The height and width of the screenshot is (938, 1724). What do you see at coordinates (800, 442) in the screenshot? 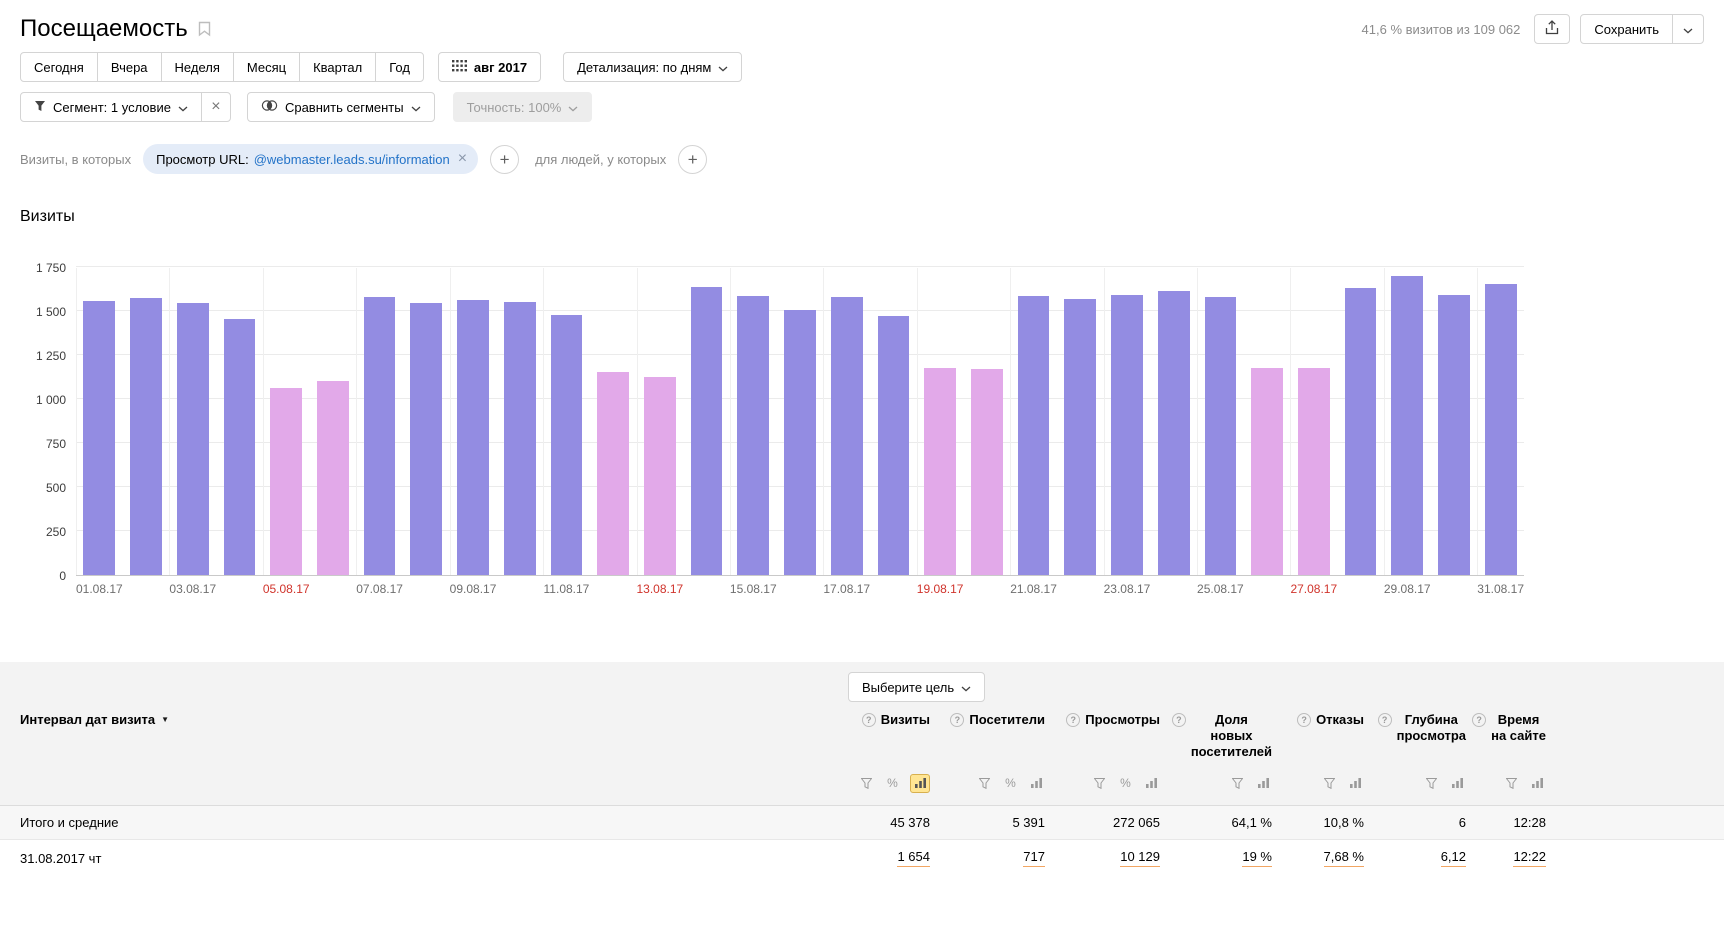
I see `bar-16.08.17` at bounding box center [800, 442].